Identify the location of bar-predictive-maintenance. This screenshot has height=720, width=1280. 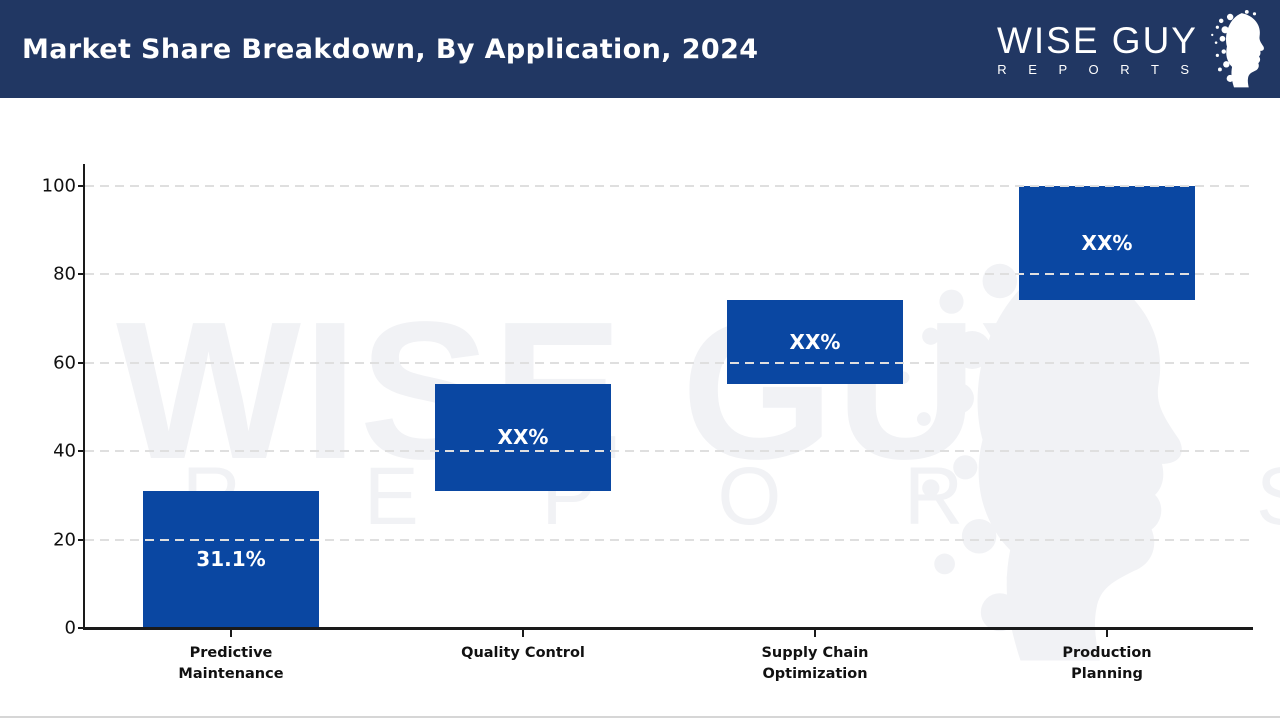
(231, 559).